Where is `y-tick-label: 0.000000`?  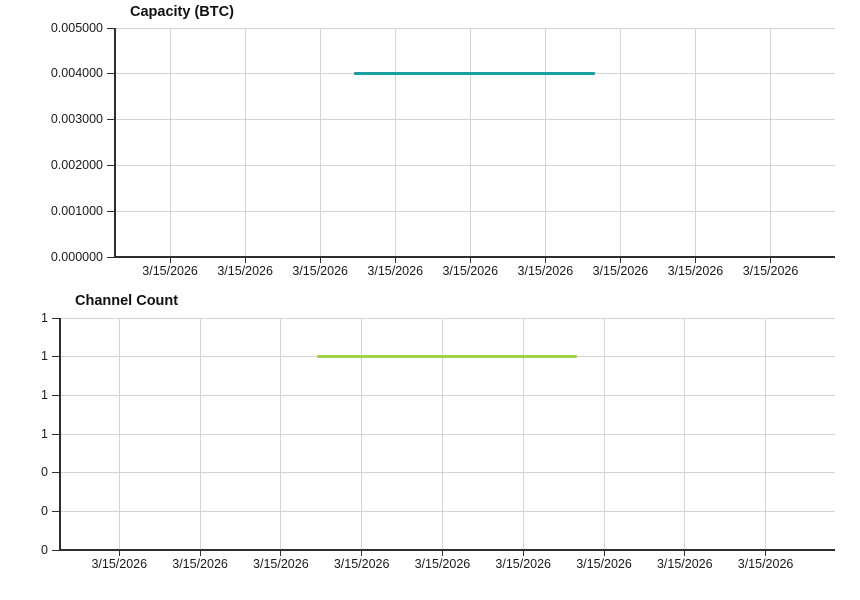
y-tick-label: 0.000000 is located at coordinates (76, 256).